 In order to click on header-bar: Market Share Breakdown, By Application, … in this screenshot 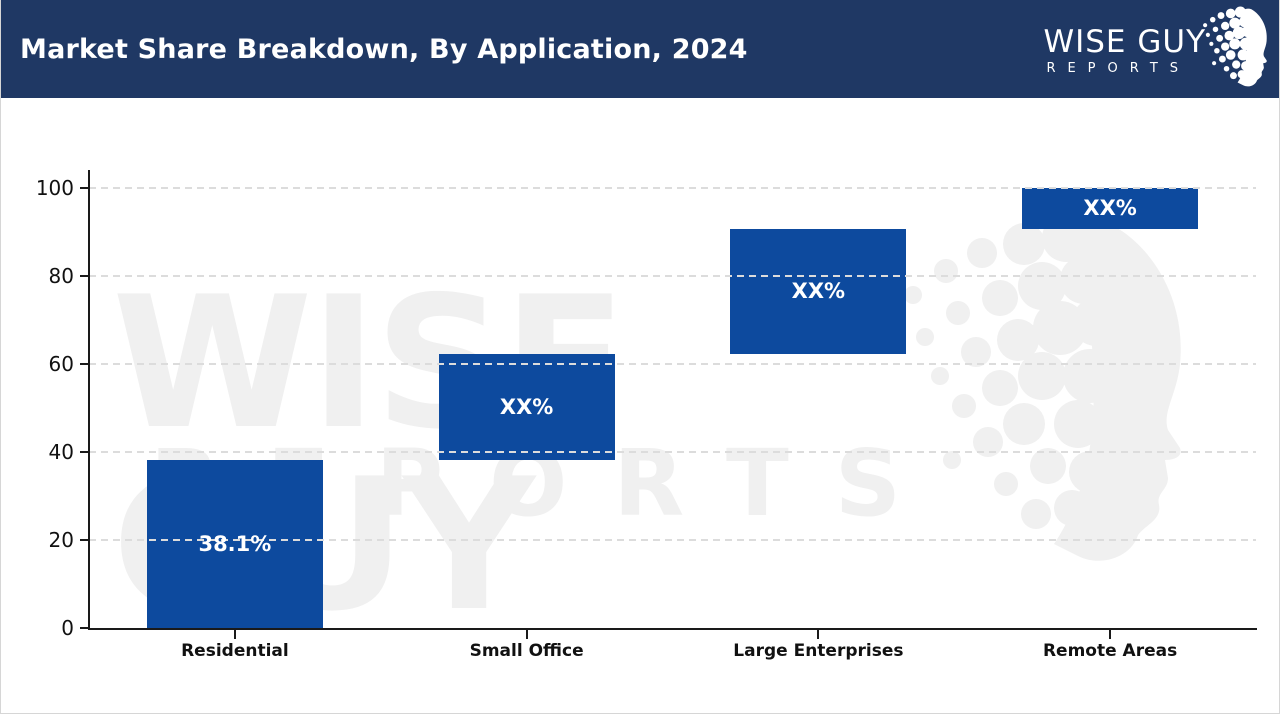, I will do `click(640, 49)`.